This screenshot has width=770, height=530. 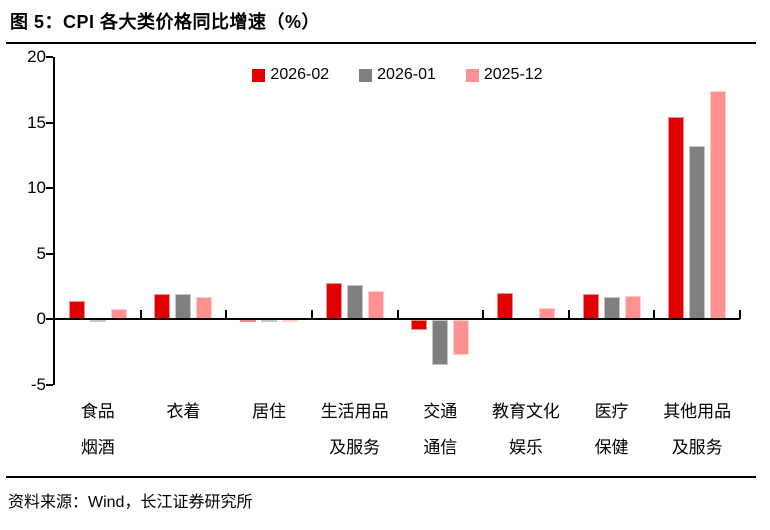 I want to click on category-label-line1: 生活用品, so click(x=354, y=411).